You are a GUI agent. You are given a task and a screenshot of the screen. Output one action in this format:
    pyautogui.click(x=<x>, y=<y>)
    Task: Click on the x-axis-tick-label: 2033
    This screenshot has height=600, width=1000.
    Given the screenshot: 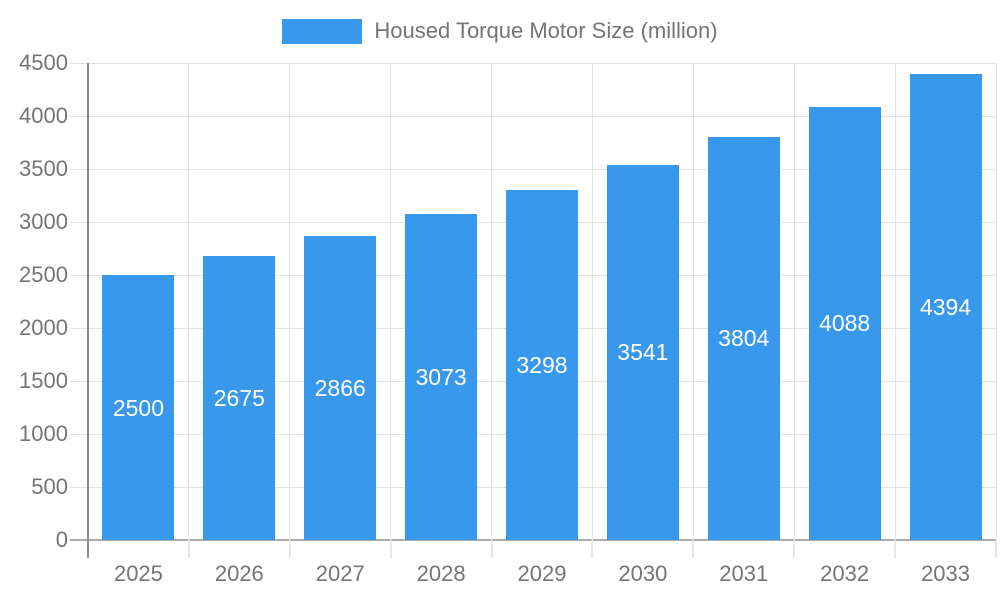 What is the action you would take?
    pyautogui.click(x=946, y=573)
    